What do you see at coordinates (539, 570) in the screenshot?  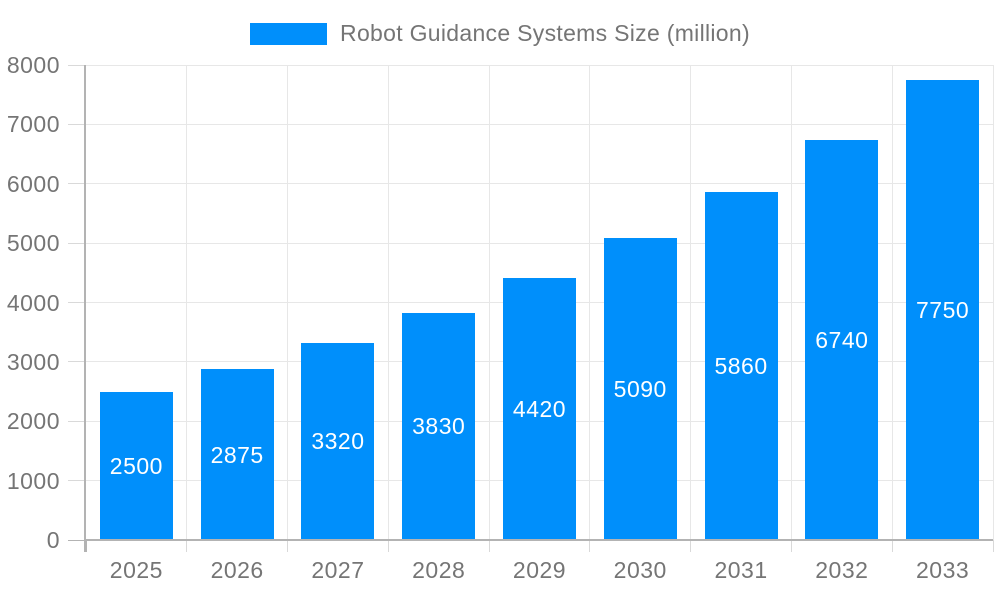 I see `x-tick-label: 2029` at bounding box center [539, 570].